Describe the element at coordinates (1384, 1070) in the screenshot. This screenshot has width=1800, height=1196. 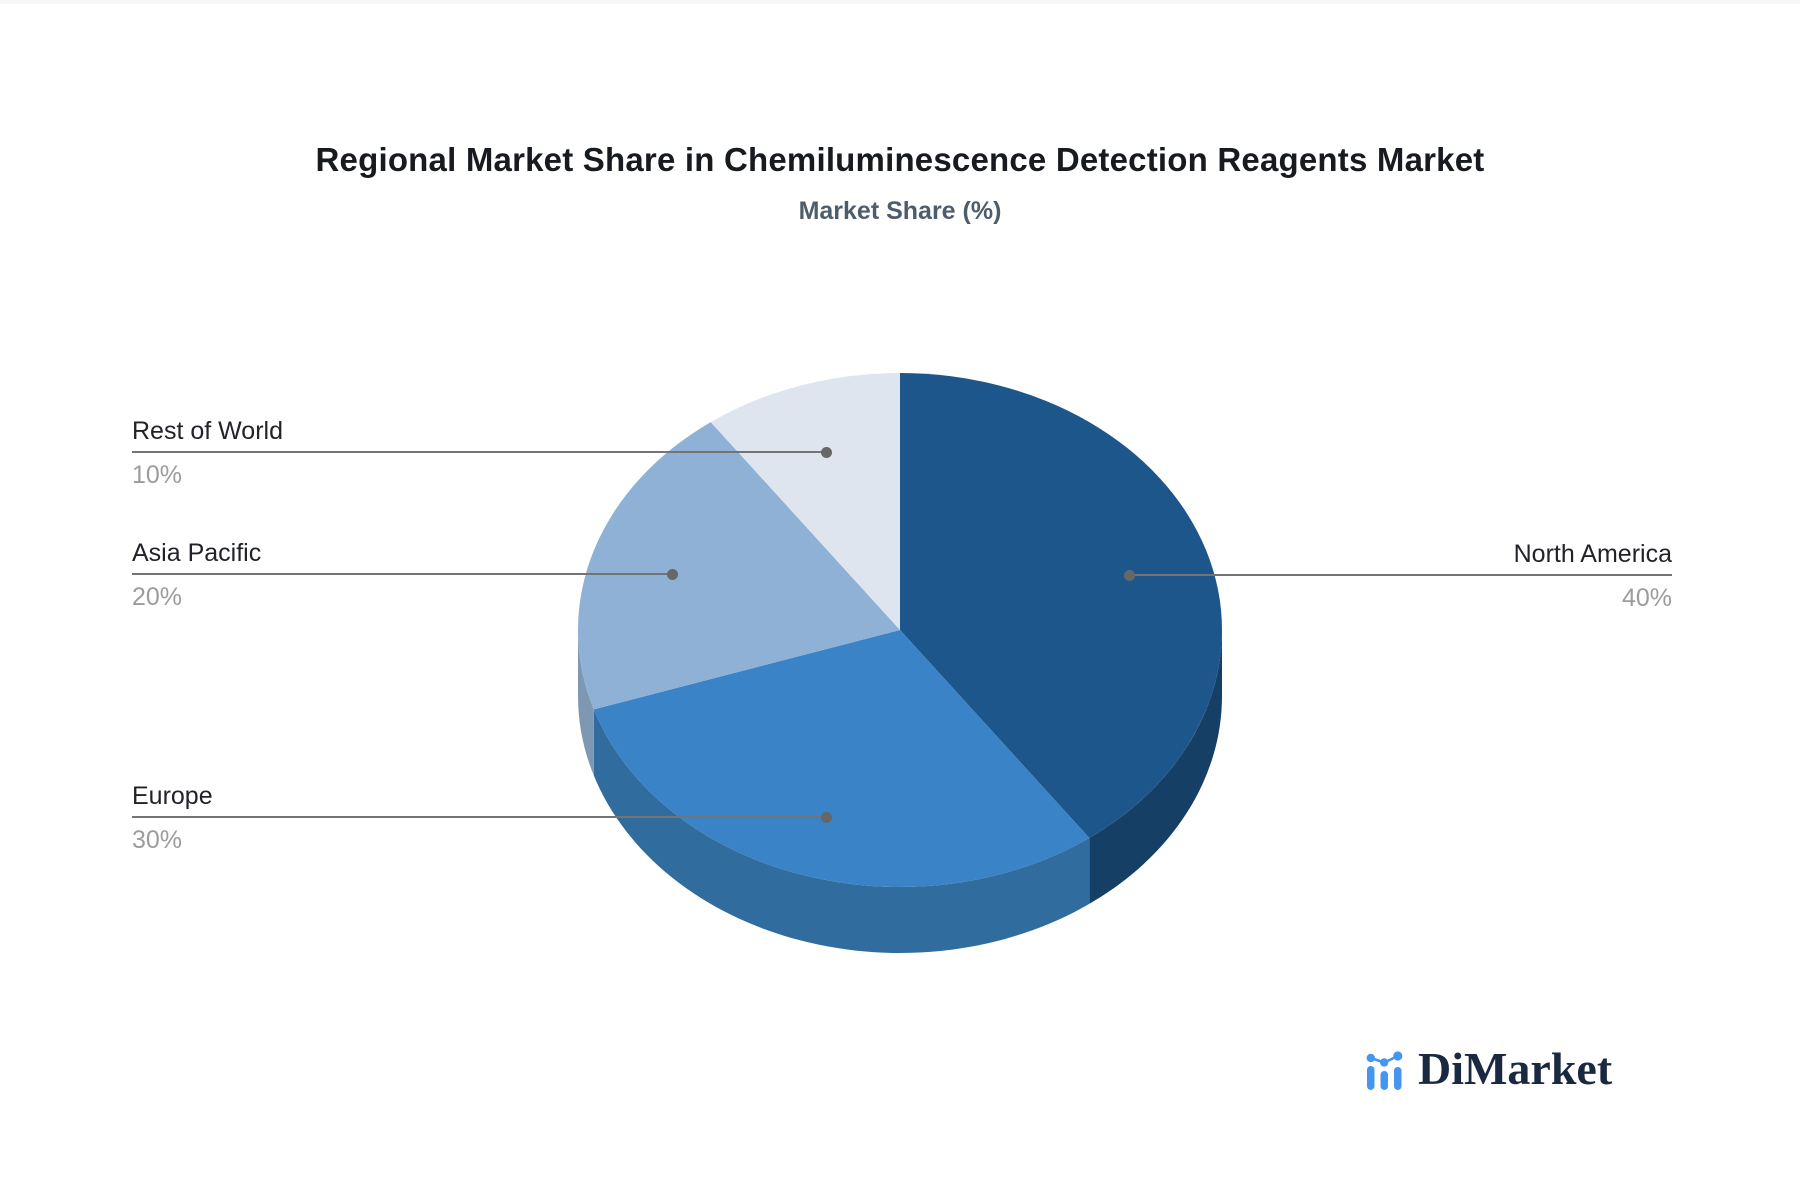
I see `bar-line-chart-icon` at that location.